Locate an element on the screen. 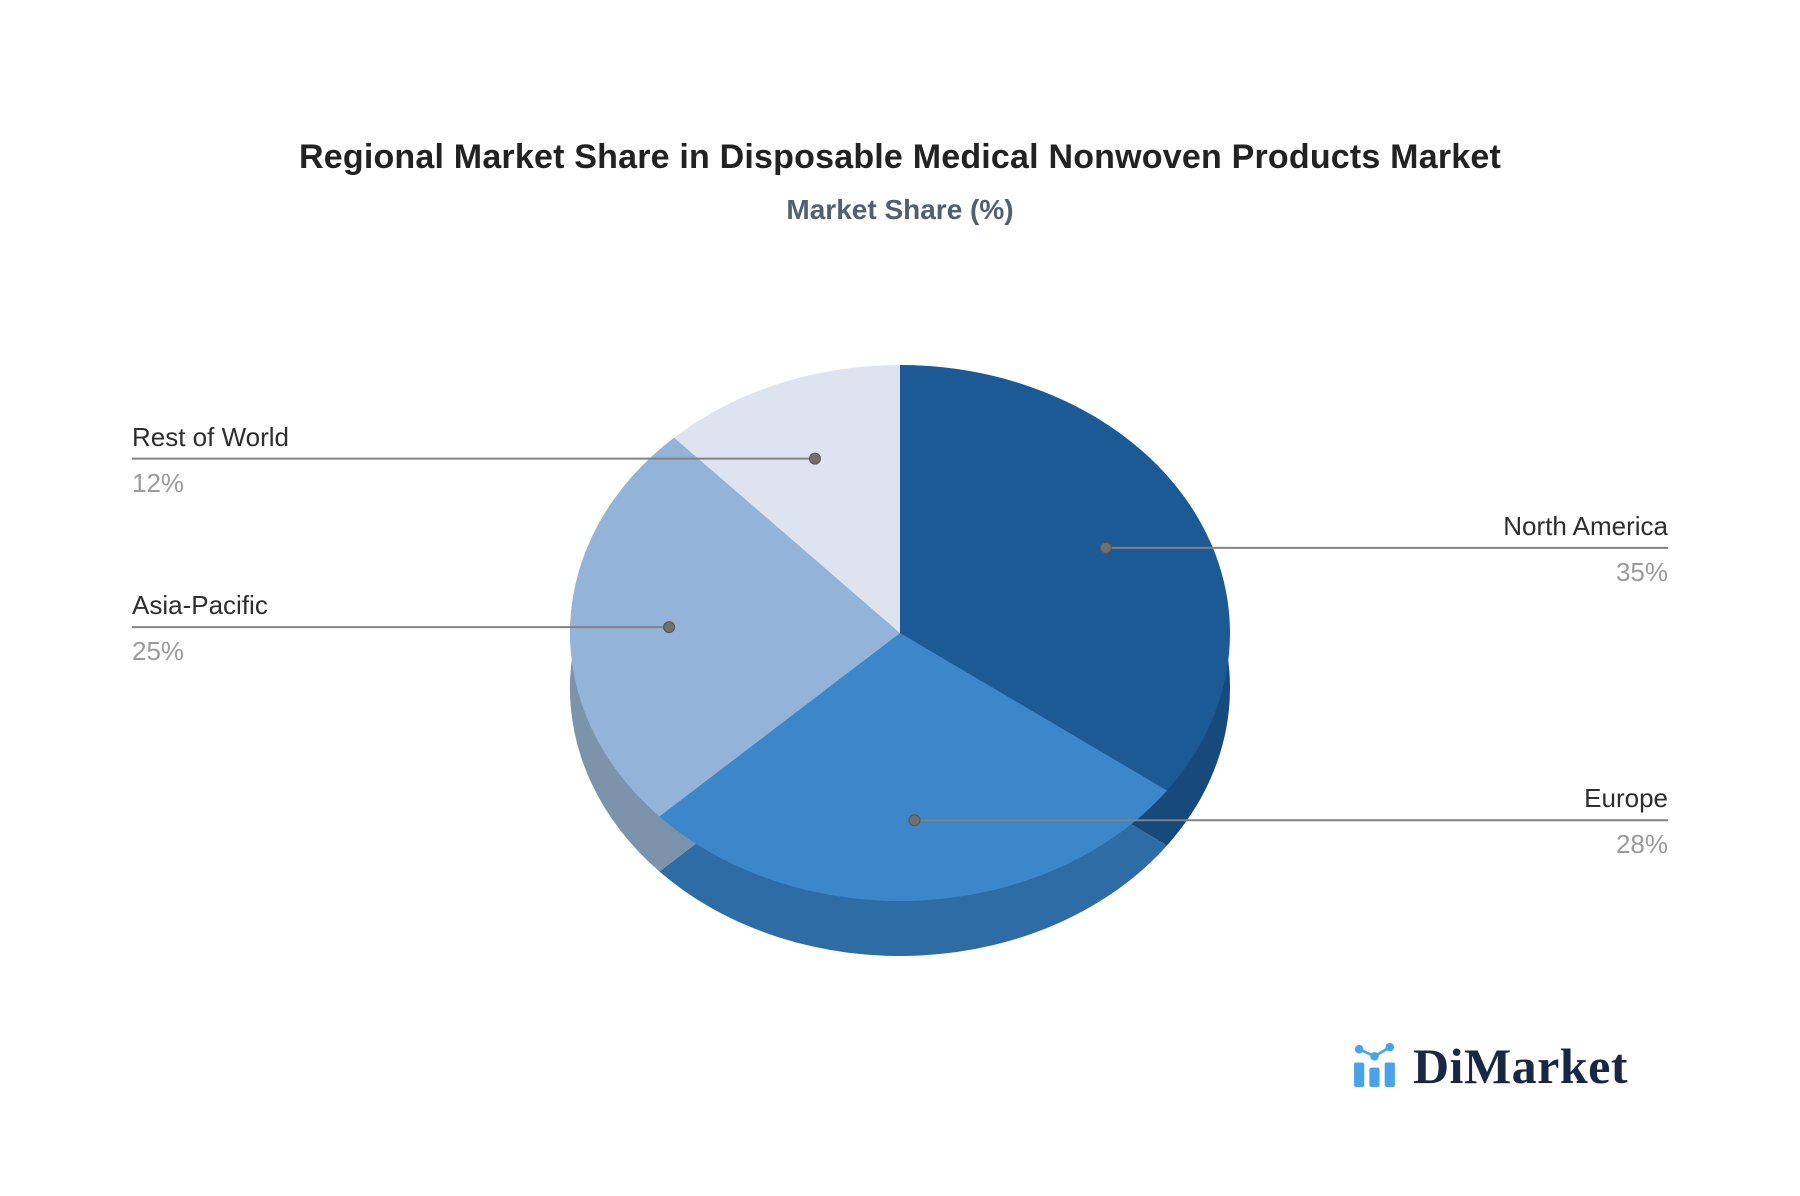 The height and width of the screenshot is (1196, 1800). brand-name: DiMarket is located at coordinates (1520, 1066).